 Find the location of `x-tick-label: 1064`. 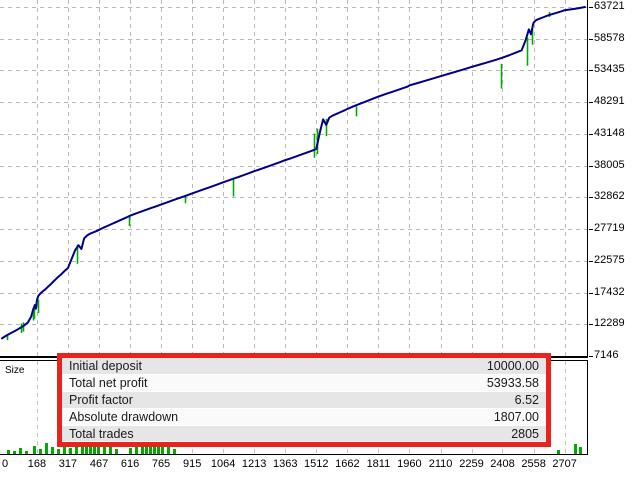

x-tick-label: 1064 is located at coordinates (223, 464).